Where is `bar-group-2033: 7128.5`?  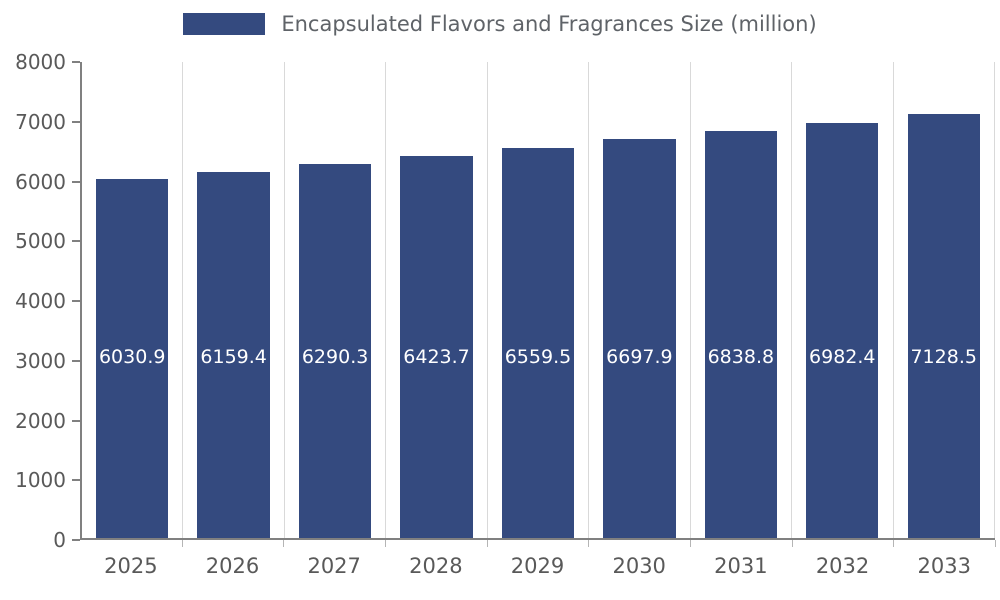
bar-group-2033: 7128.5 is located at coordinates (944, 300).